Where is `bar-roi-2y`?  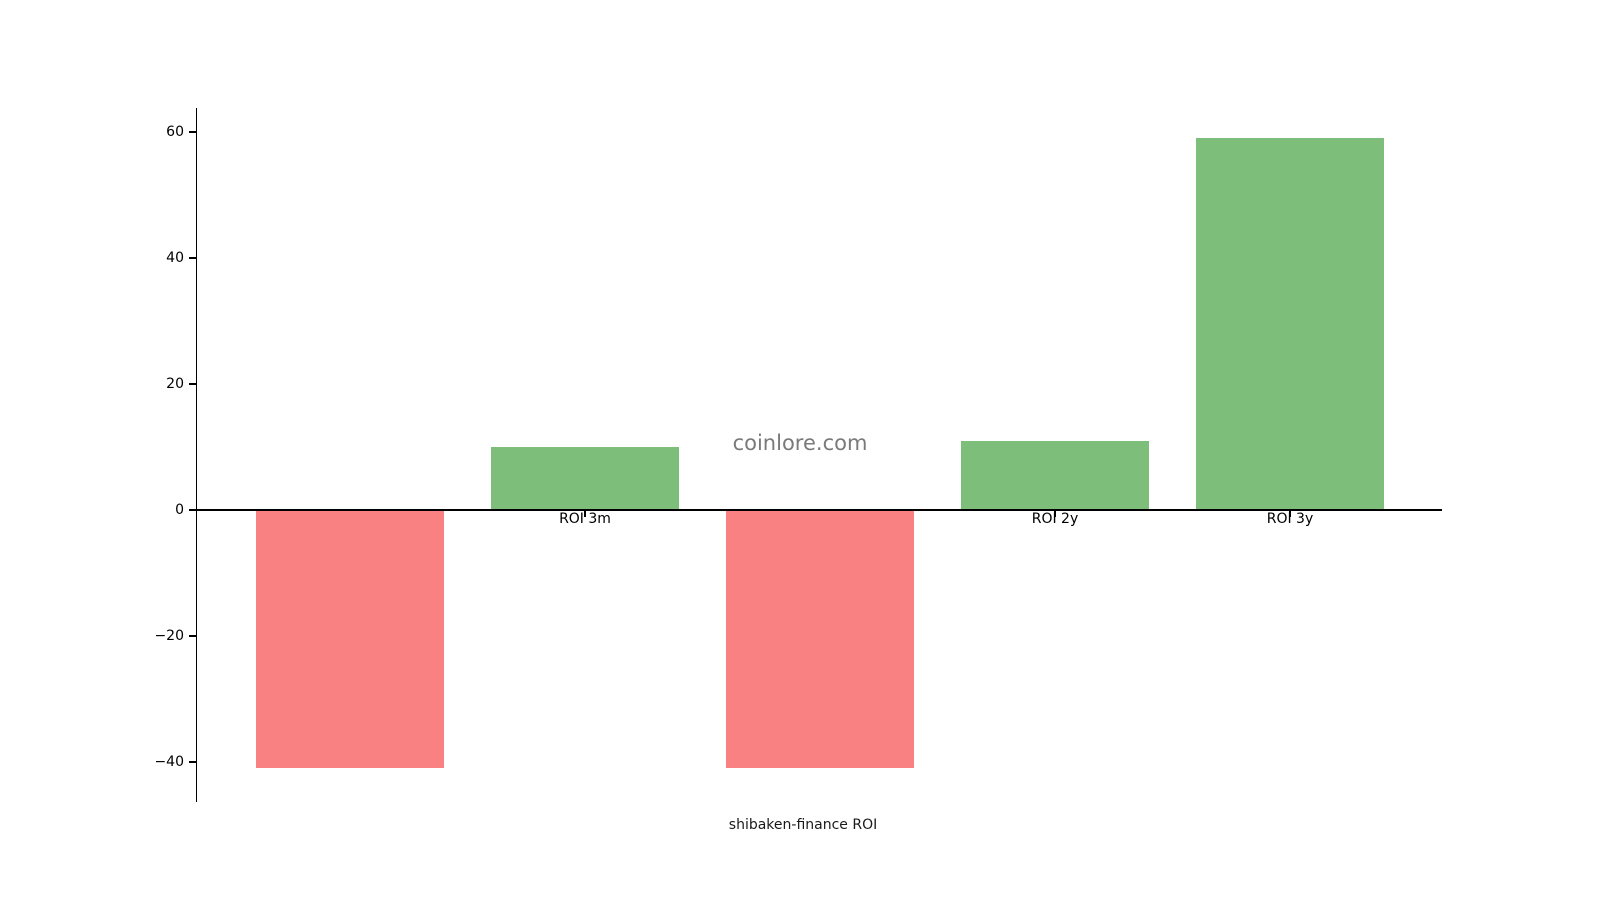 bar-roi-2y is located at coordinates (1055, 475).